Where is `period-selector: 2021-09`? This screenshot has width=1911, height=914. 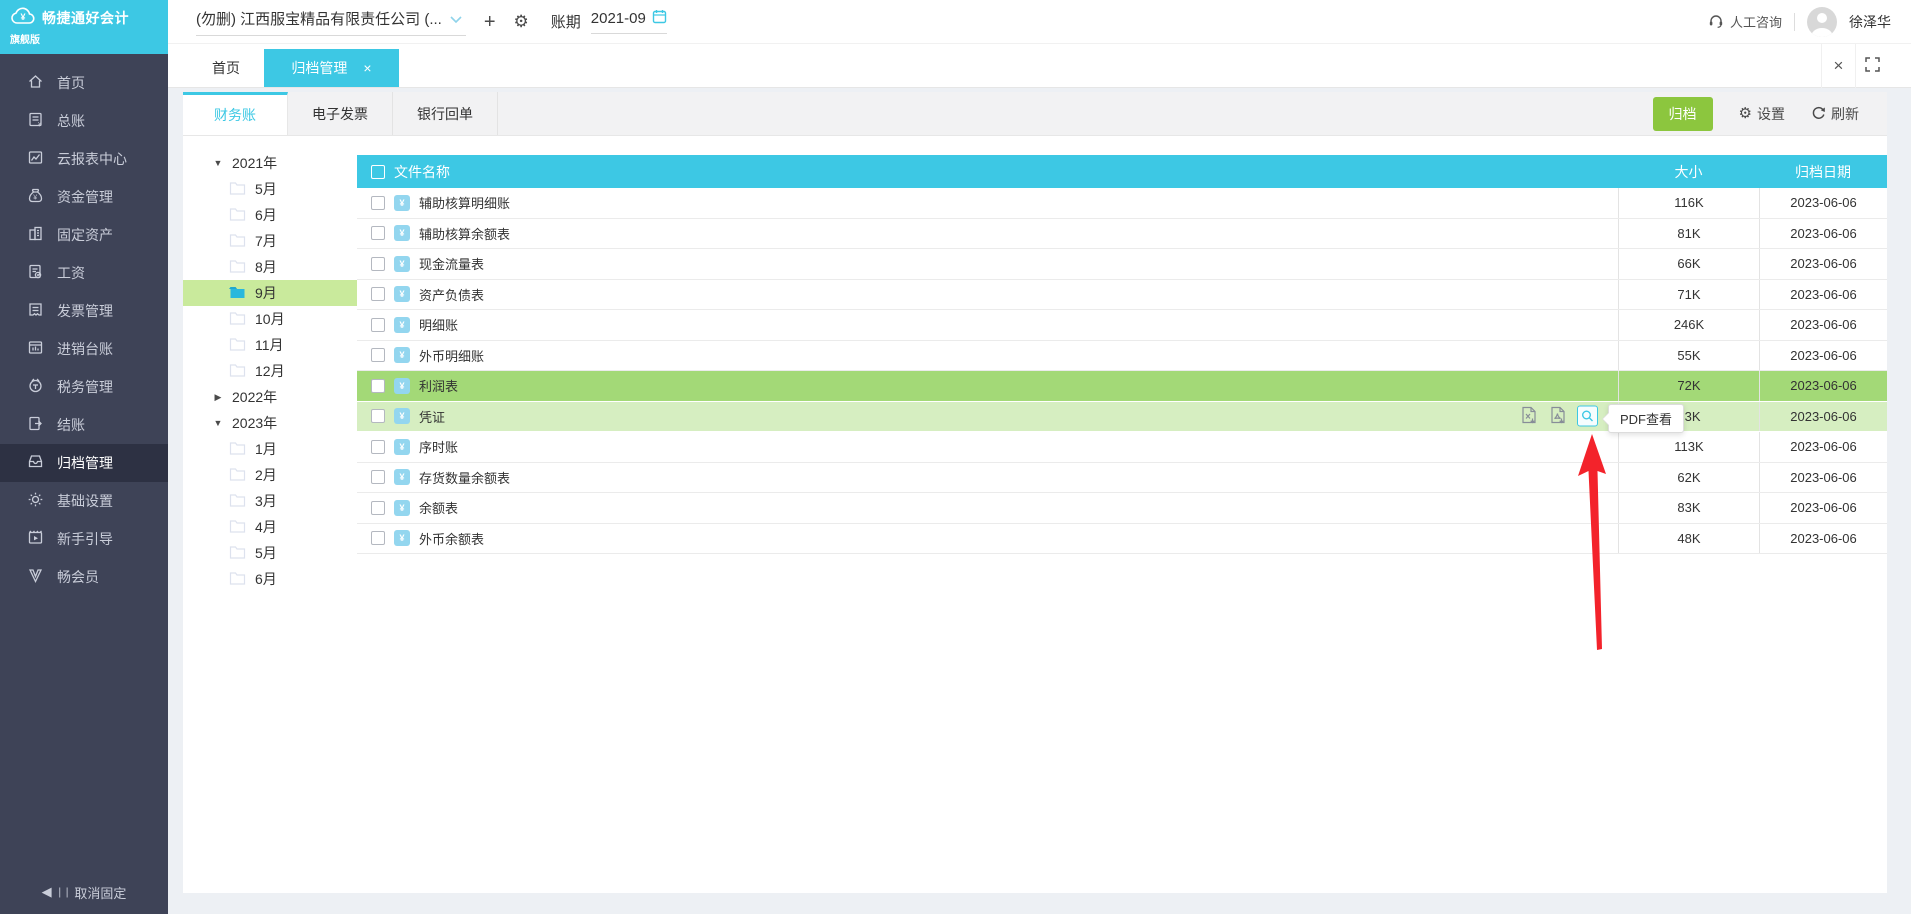 period-selector: 2021-09 is located at coordinates (628, 21).